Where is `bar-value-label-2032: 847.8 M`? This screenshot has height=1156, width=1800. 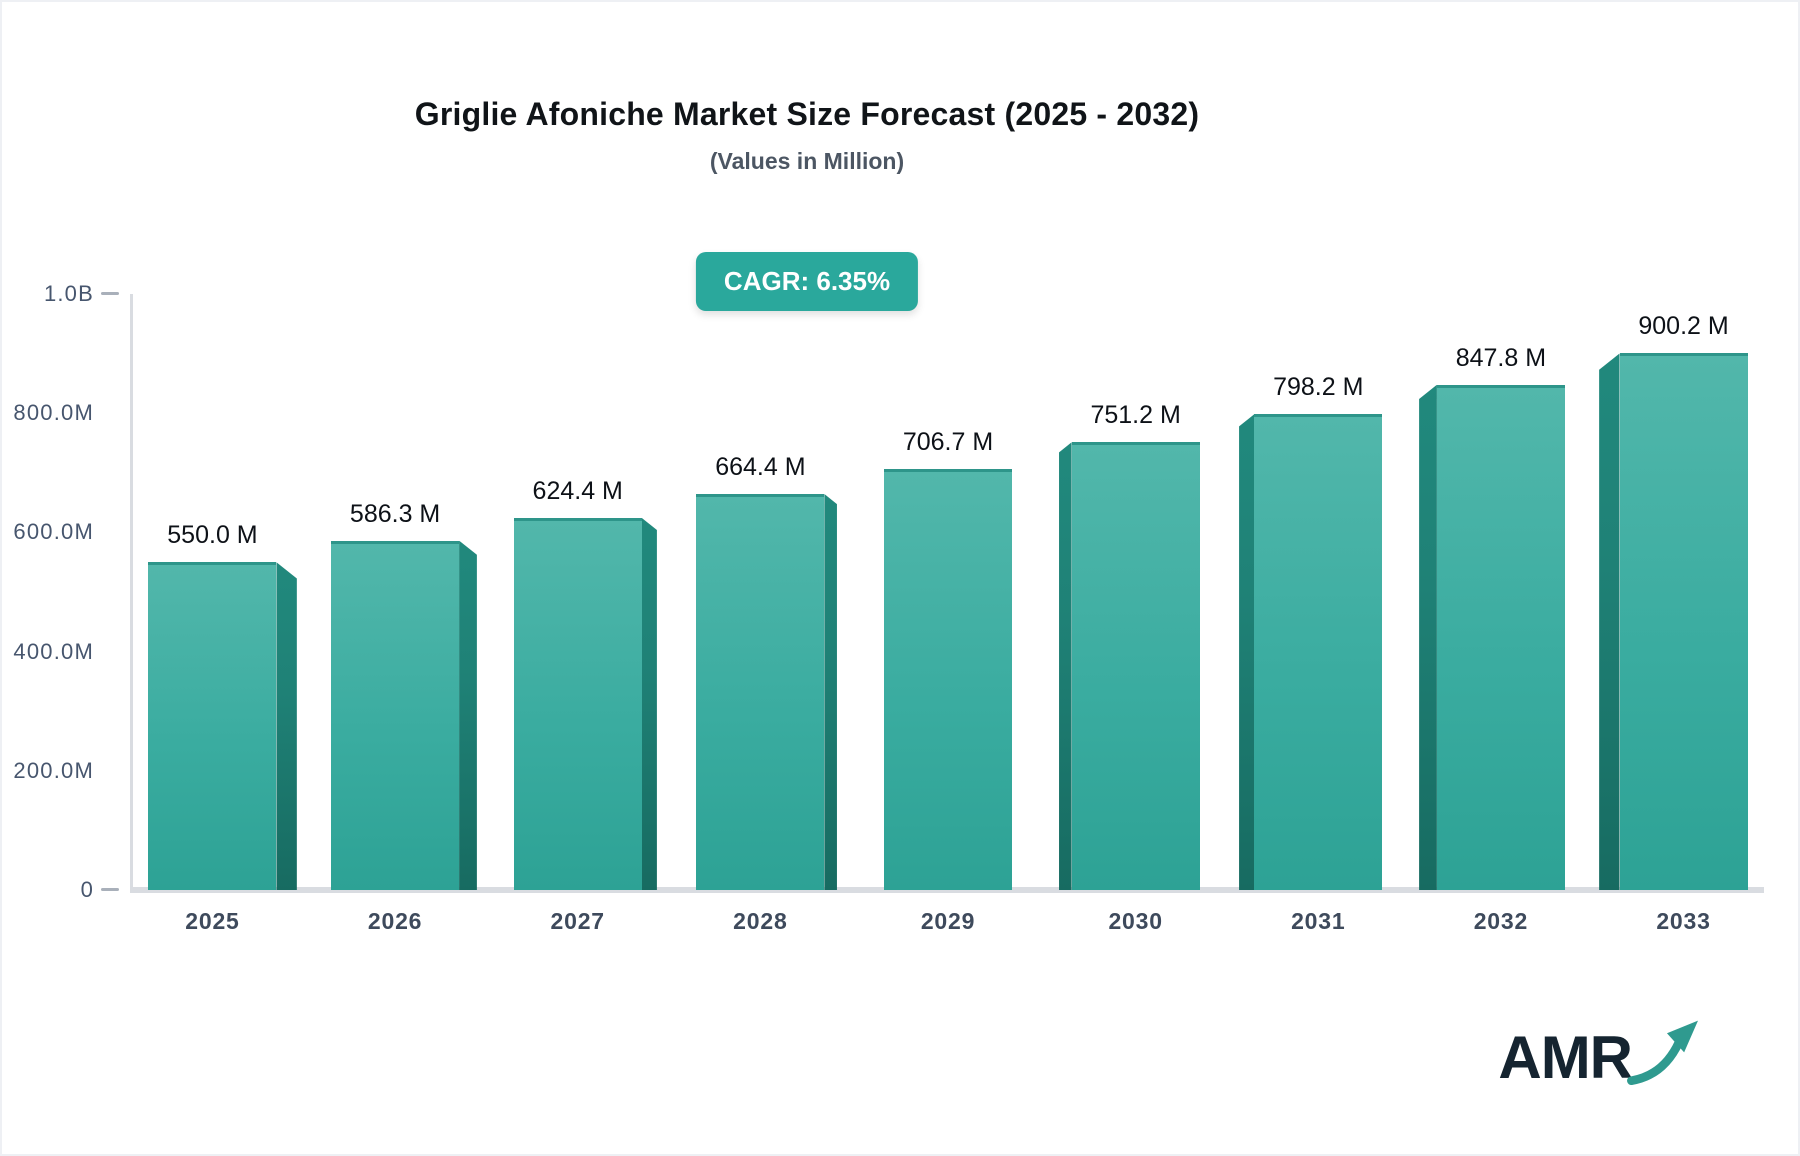
bar-value-label-2032: 847.8 M is located at coordinates (1501, 357).